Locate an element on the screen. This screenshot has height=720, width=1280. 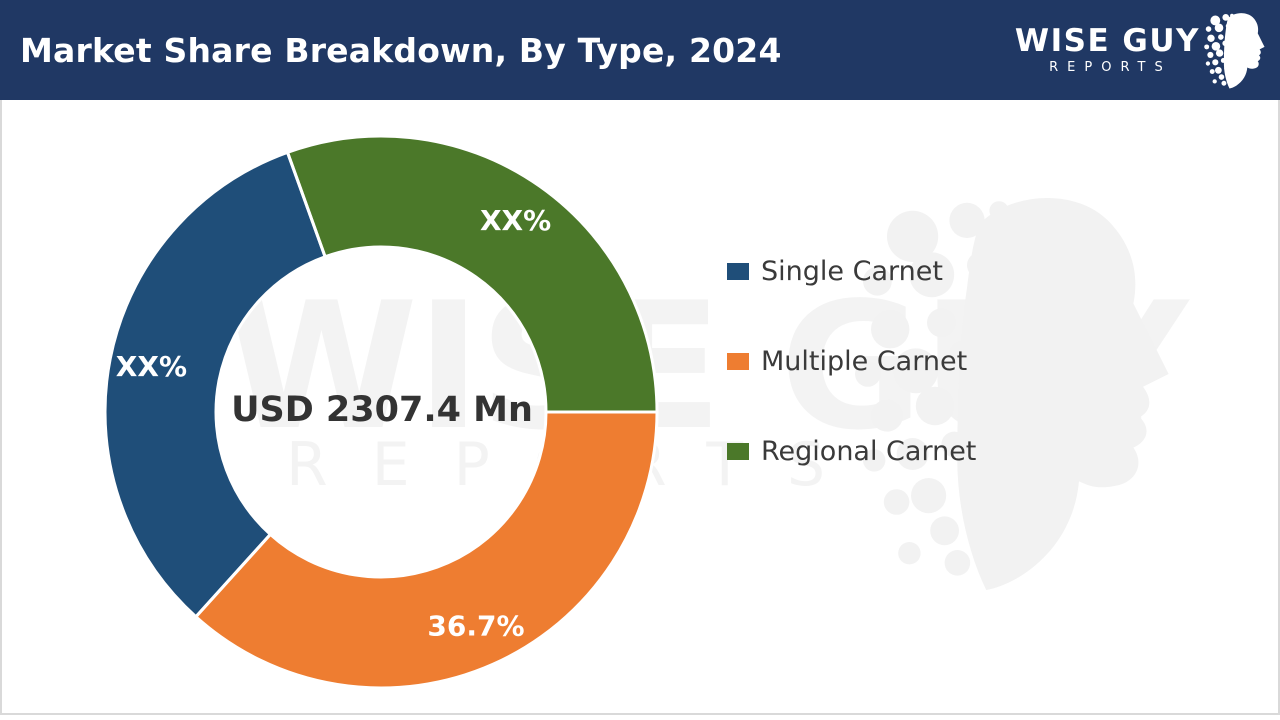
frame-left-border is located at coordinates (1, 407).